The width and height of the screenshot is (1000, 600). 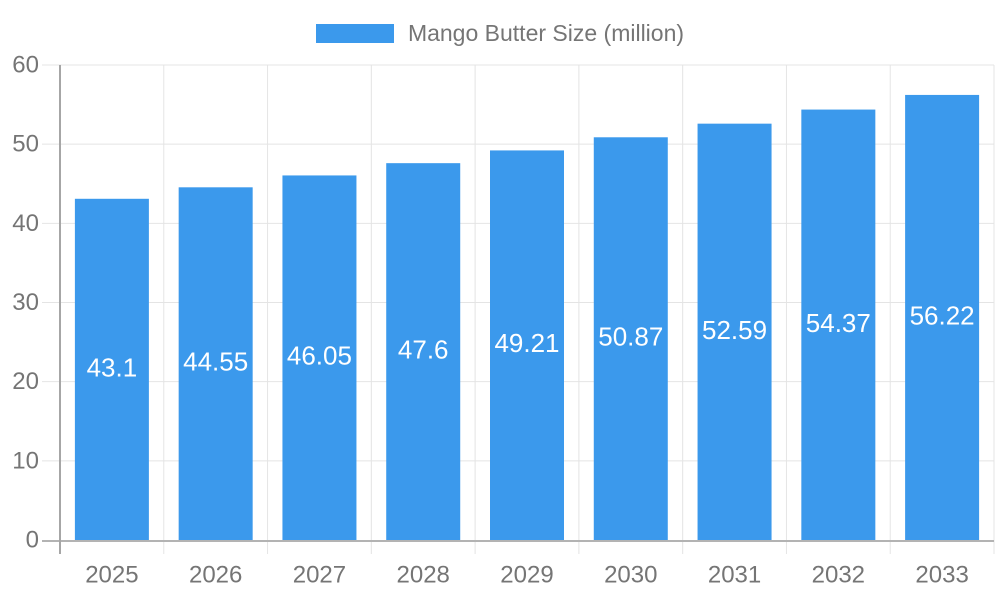 What do you see at coordinates (423, 575) in the screenshot?
I see `x-tick-label: 2028` at bounding box center [423, 575].